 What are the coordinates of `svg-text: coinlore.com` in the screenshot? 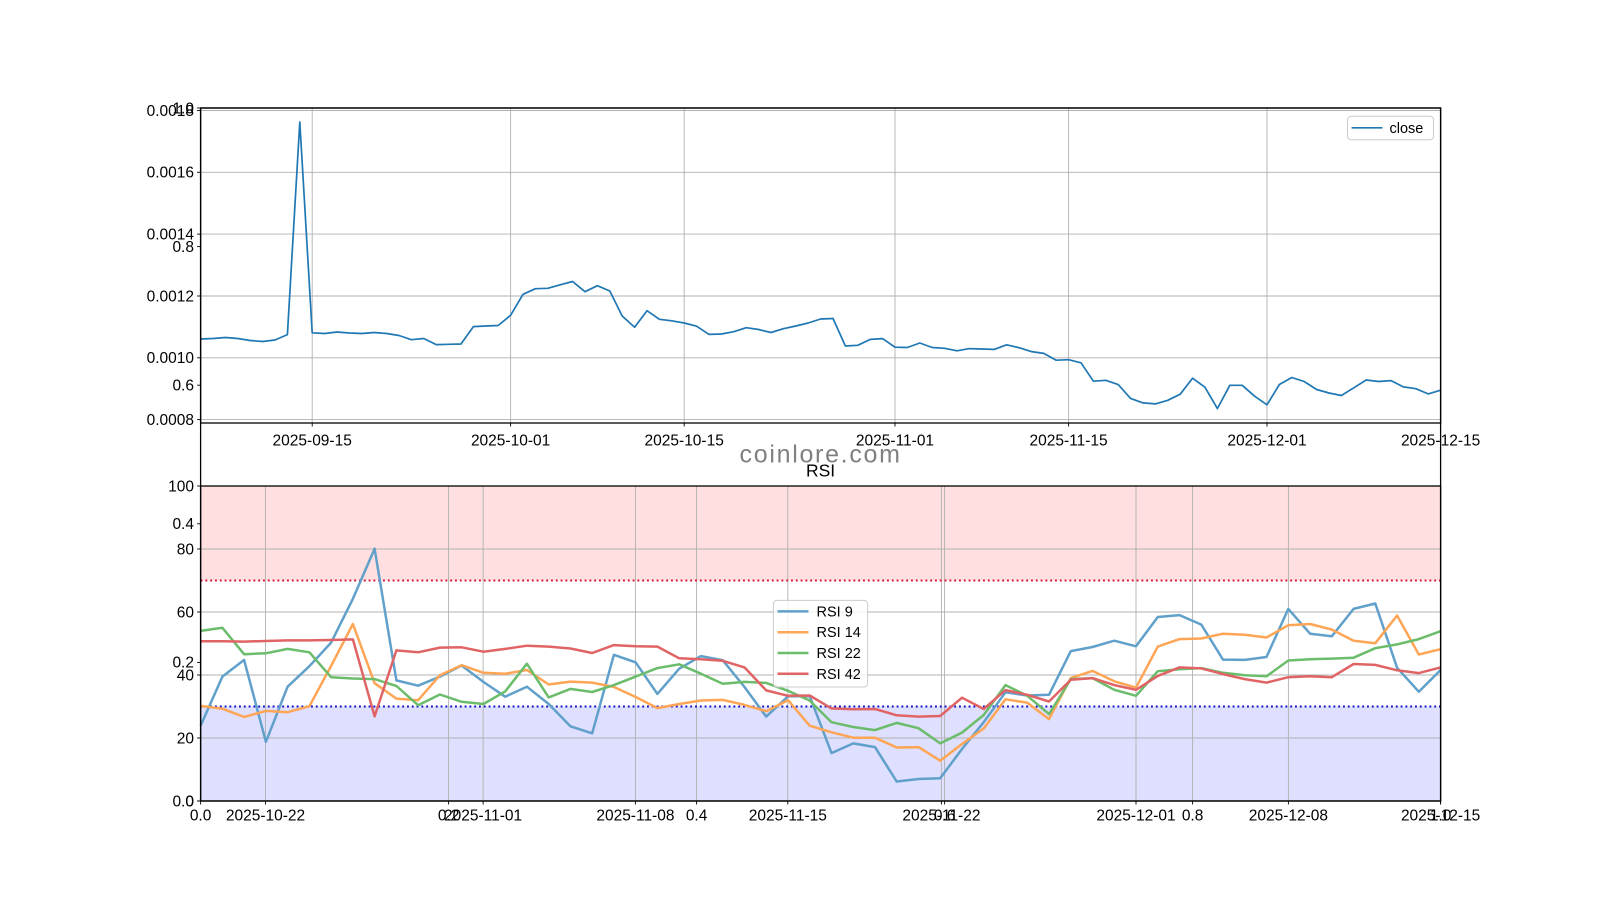 It's located at (821, 454).